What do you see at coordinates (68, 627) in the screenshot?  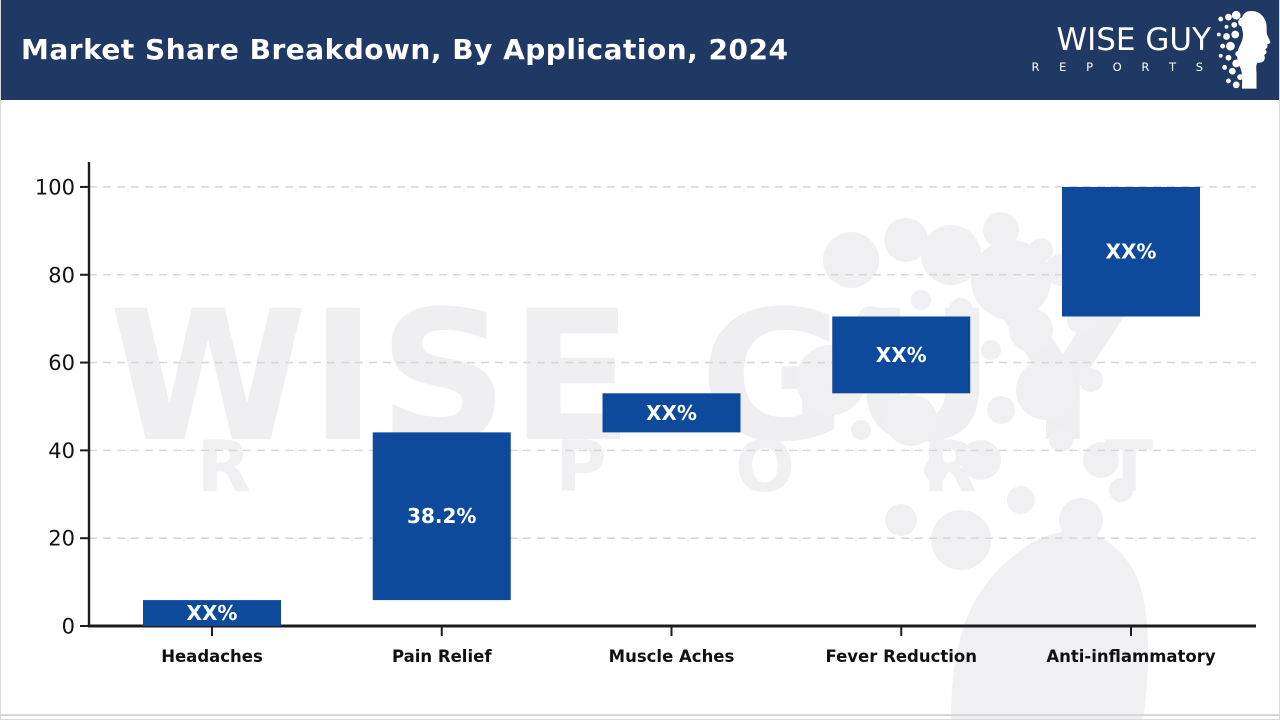 I see `y-tick-label: 0` at bounding box center [68, 627].